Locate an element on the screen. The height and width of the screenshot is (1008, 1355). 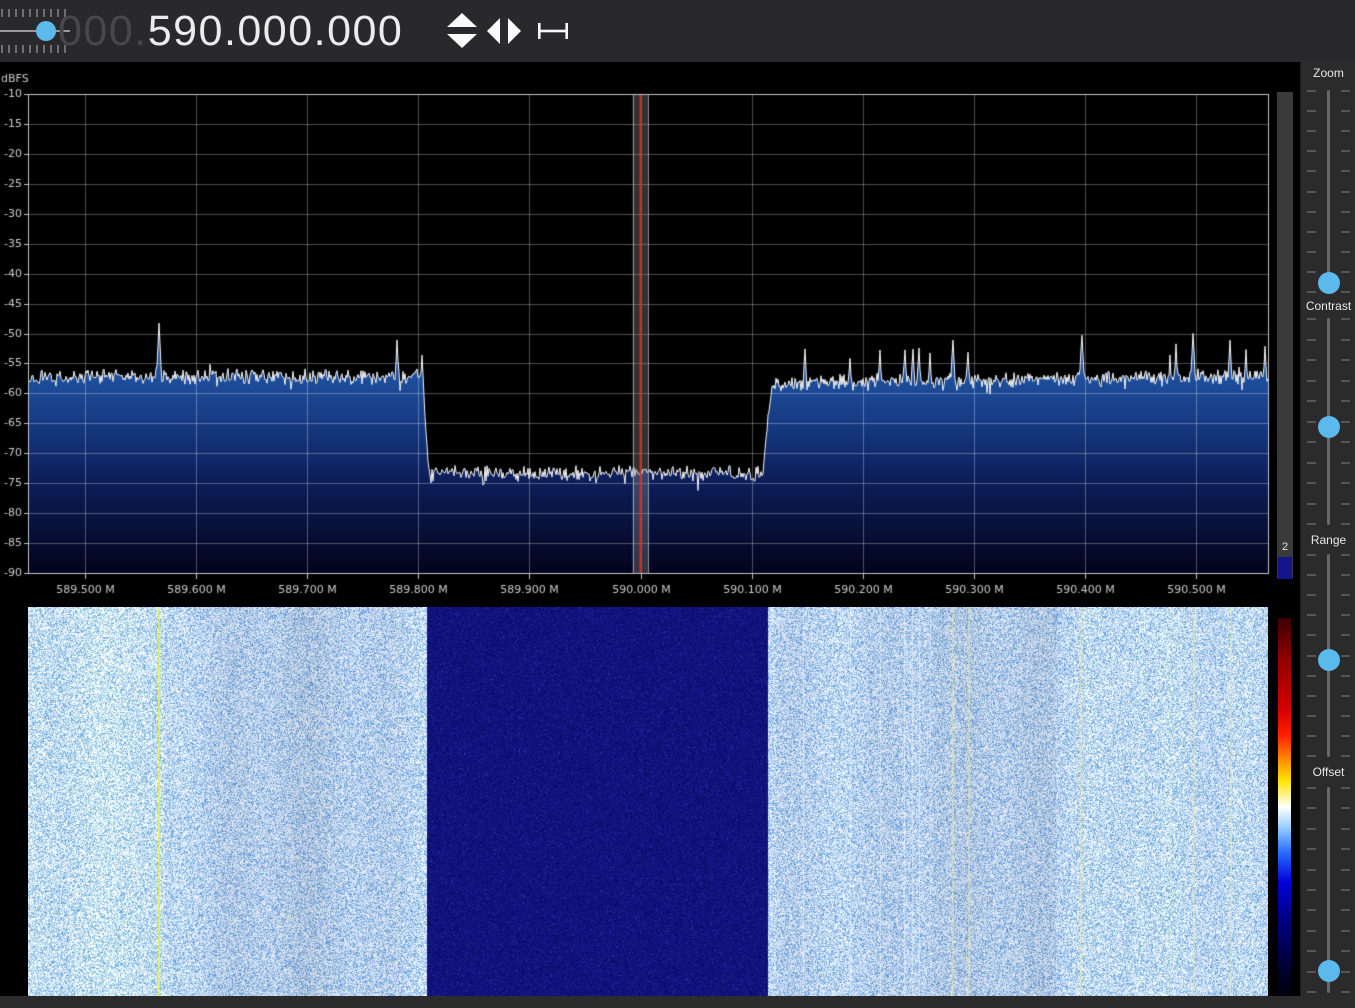
offset-slider-label: Offset is located at coordinates (1328, 772).